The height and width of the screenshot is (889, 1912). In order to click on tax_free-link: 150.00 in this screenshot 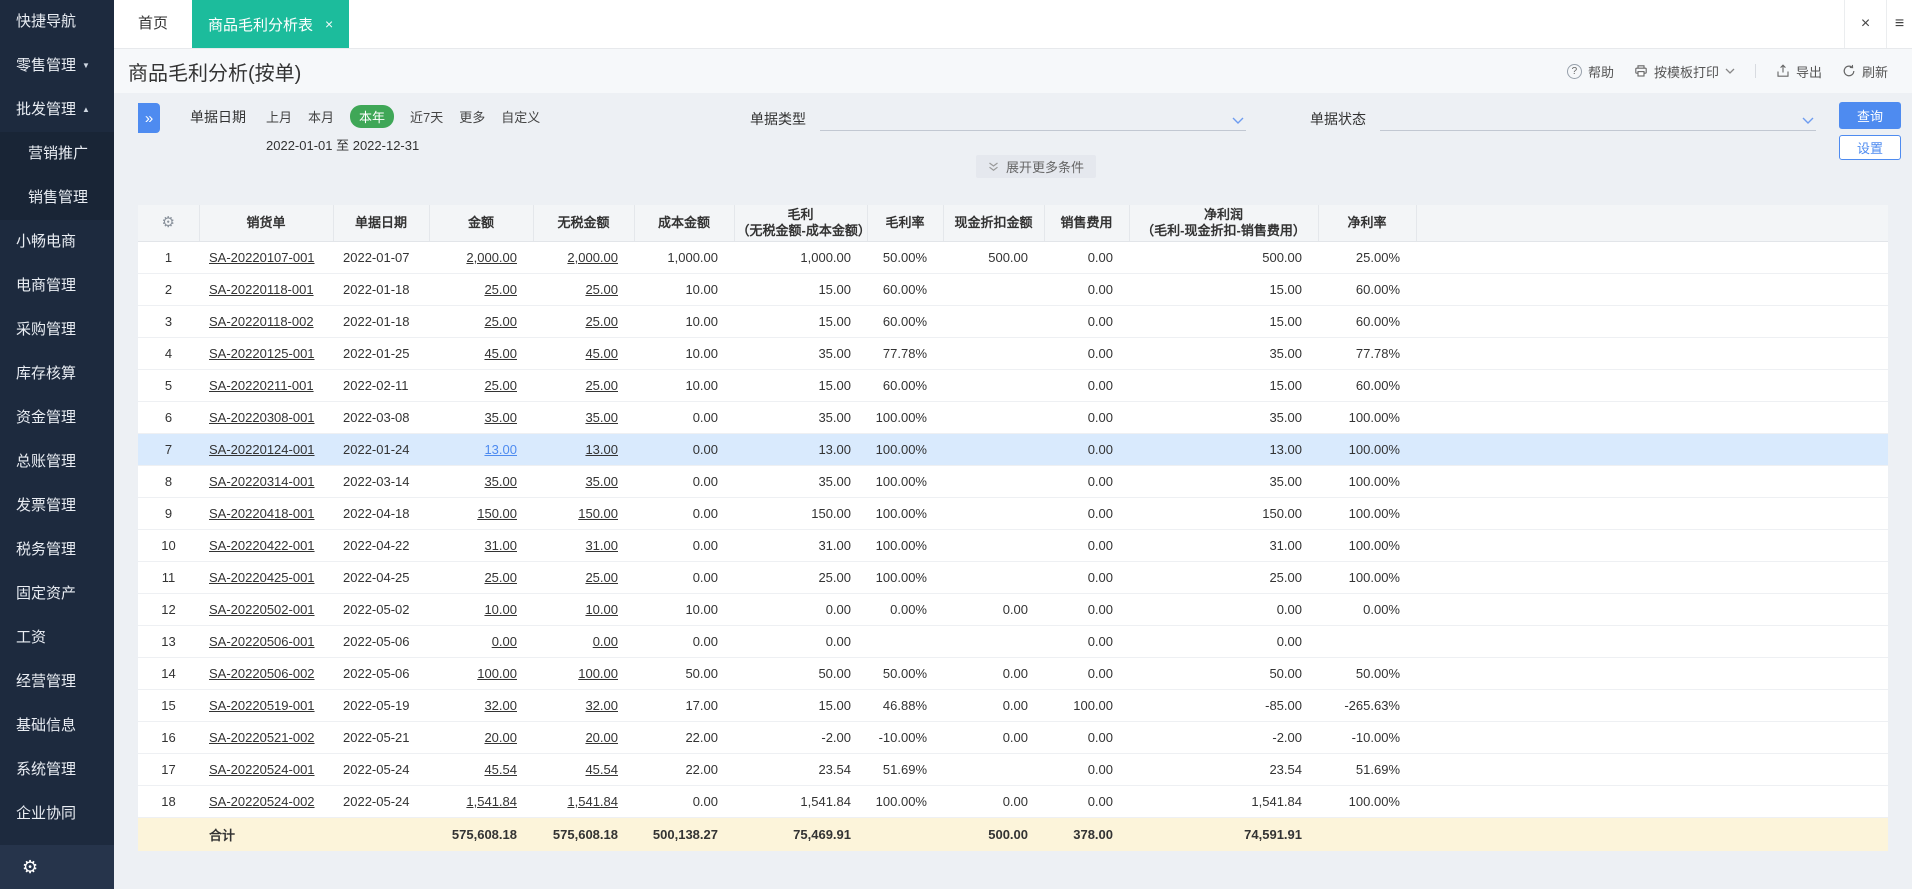, I will do `click(598, 513)`.